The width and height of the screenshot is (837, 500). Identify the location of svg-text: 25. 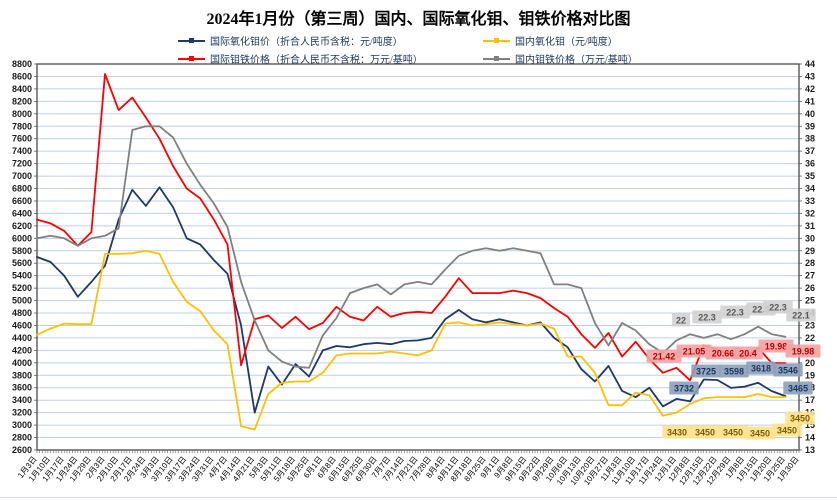
(810, 301).